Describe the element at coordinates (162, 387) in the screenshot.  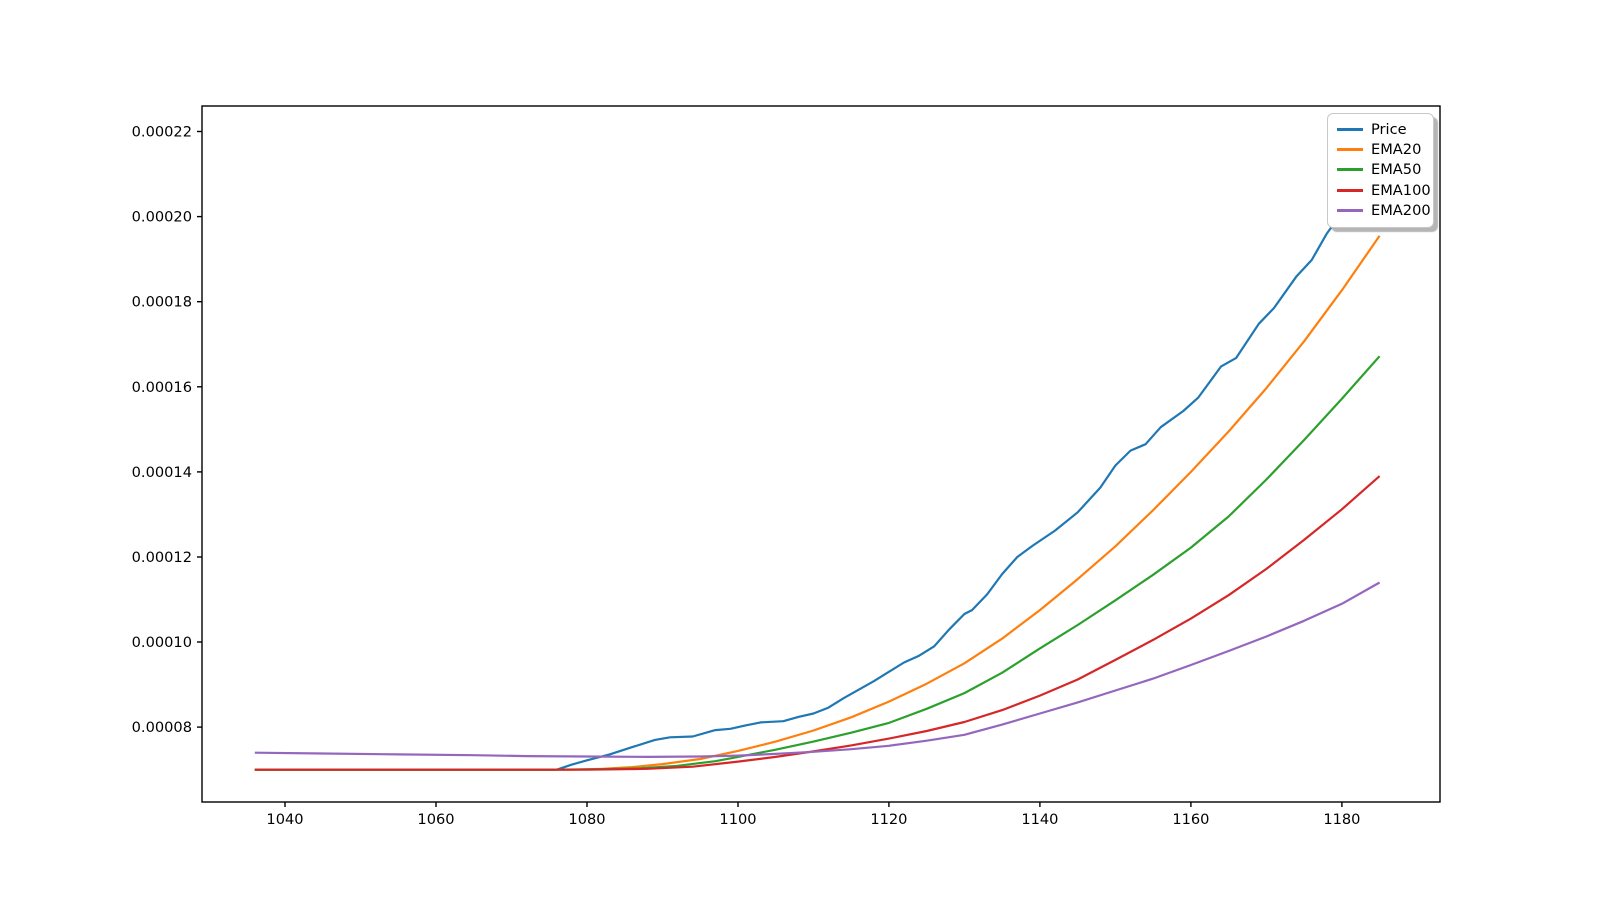
I see `y-tick-label: 0.00016` at that location.